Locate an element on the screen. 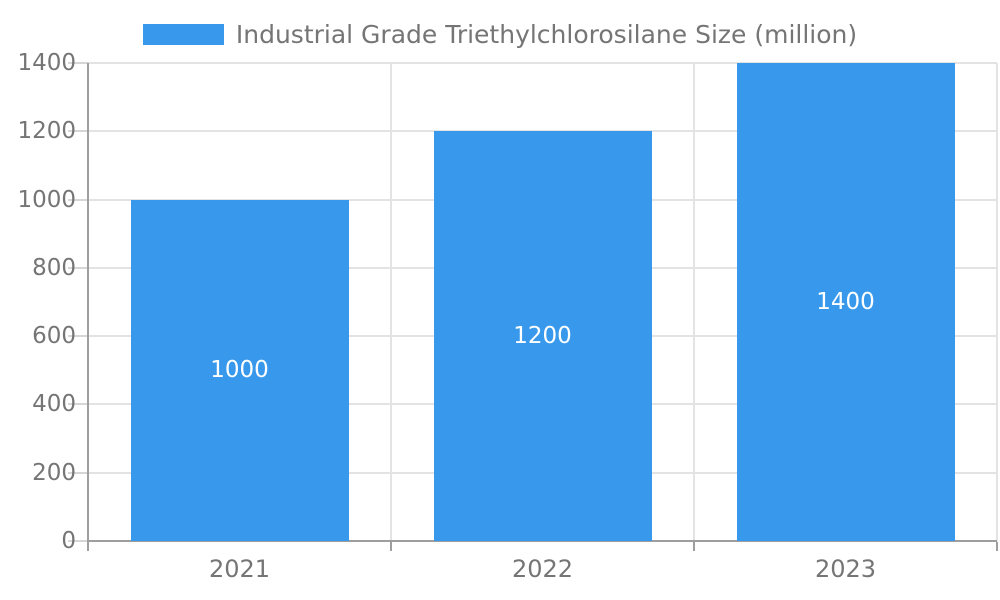 The width and height of the screenshot is (1000, 600). bar-value-label: 1200 is located at coordinates (542, 336).